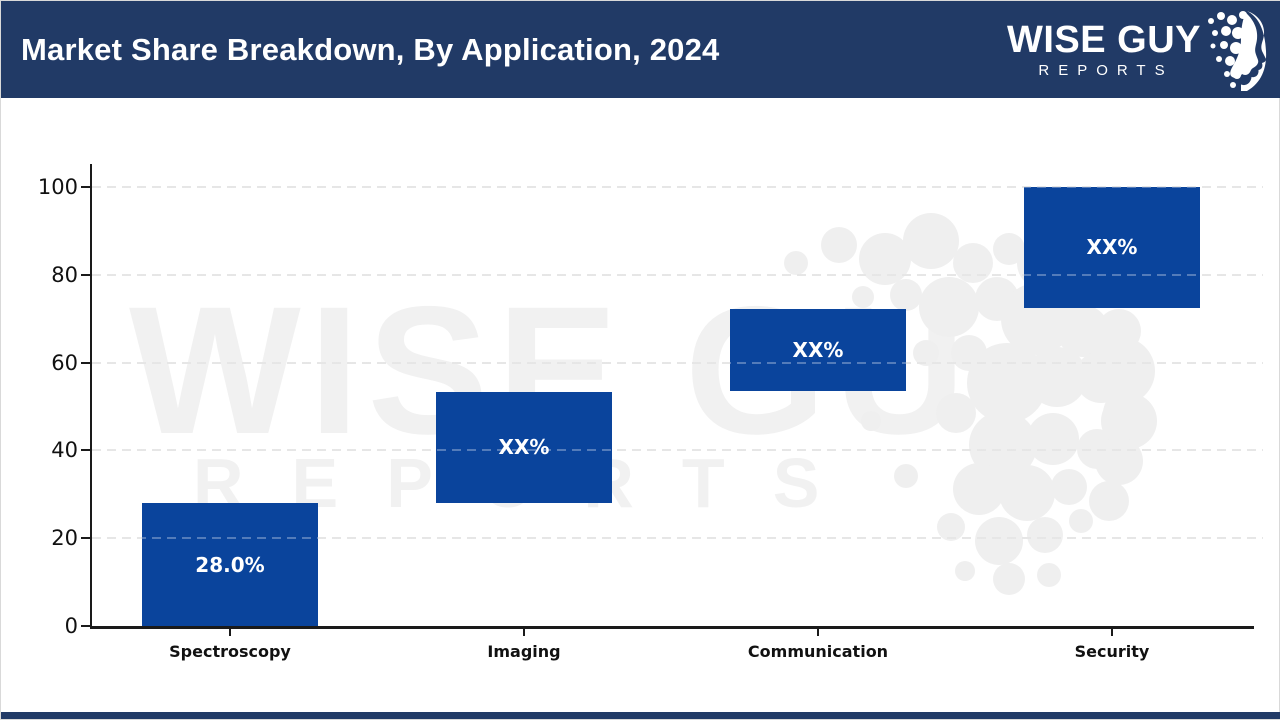 The width and height of the screenshot is (1280, 720). I want to click on x-tick-security, so click(1112, 632).